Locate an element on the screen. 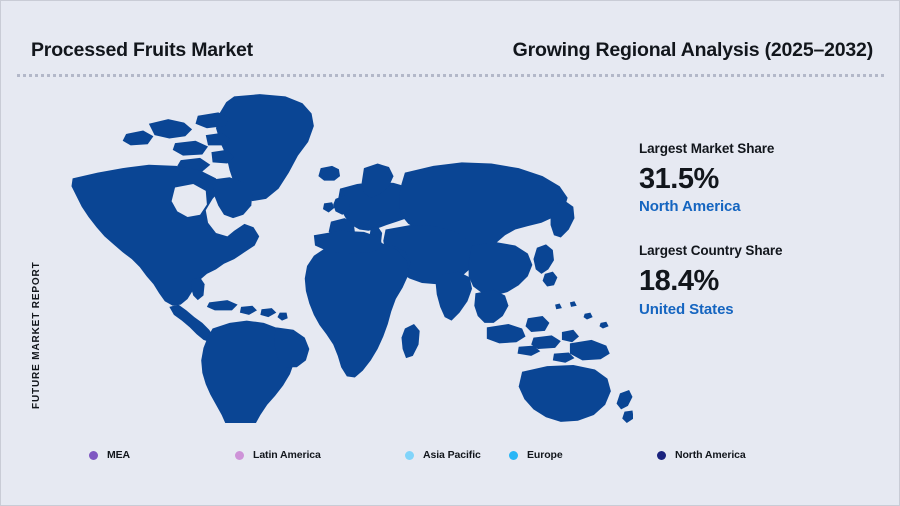 The width and height of the screenshot is (900, 506). stat-value: 18.4% is located at coordinates (679, 281).